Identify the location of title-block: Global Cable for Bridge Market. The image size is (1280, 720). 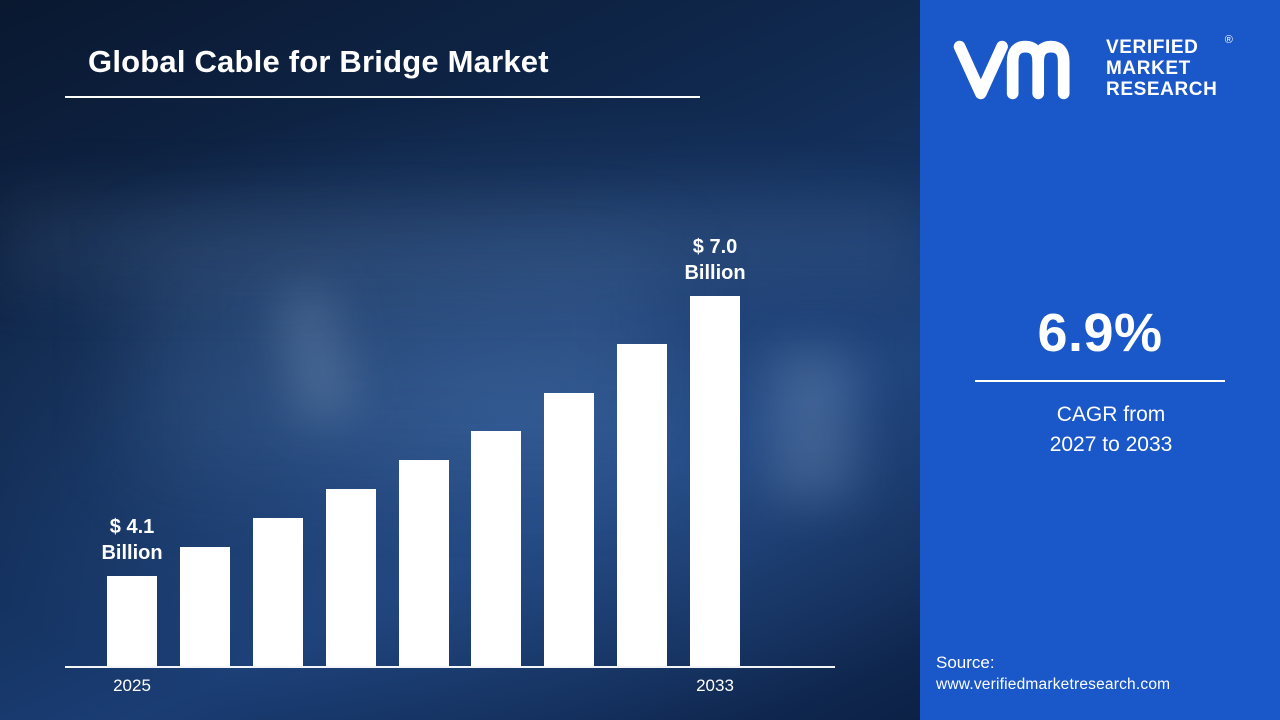
(382, 71).